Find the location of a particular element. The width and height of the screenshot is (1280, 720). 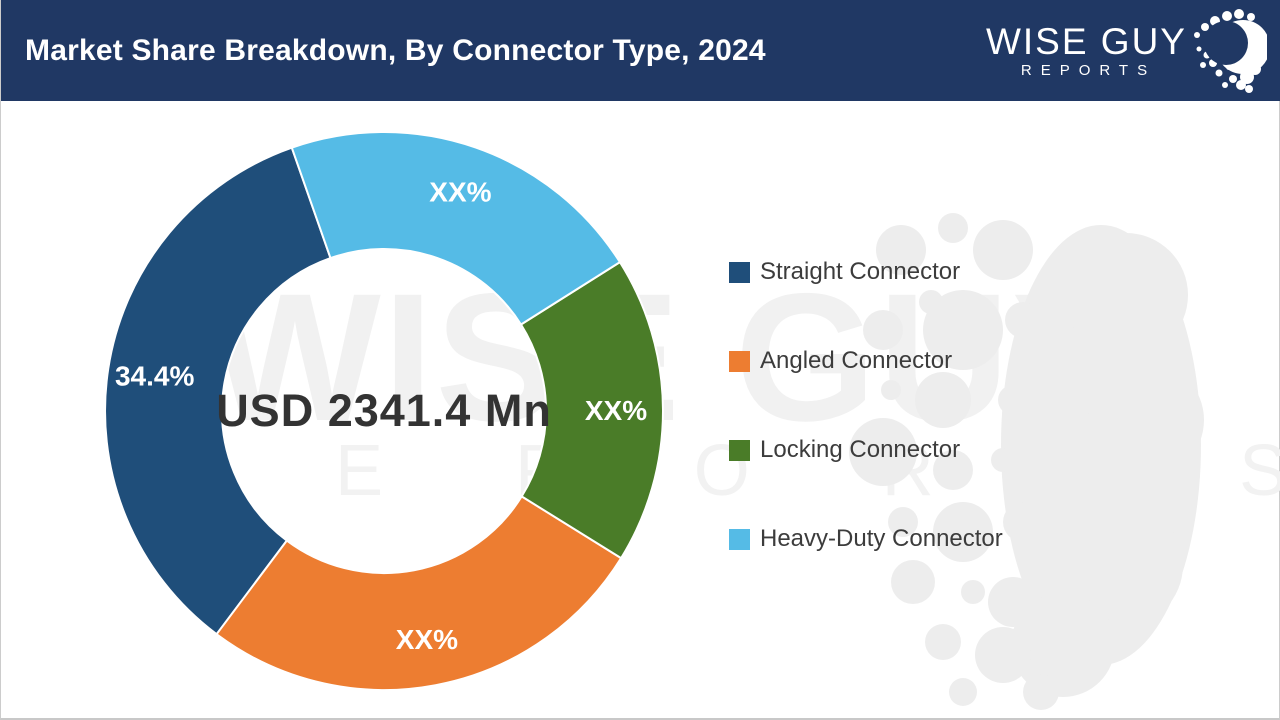

pie-segment-straight-connector is located at coordinates (218, 391).